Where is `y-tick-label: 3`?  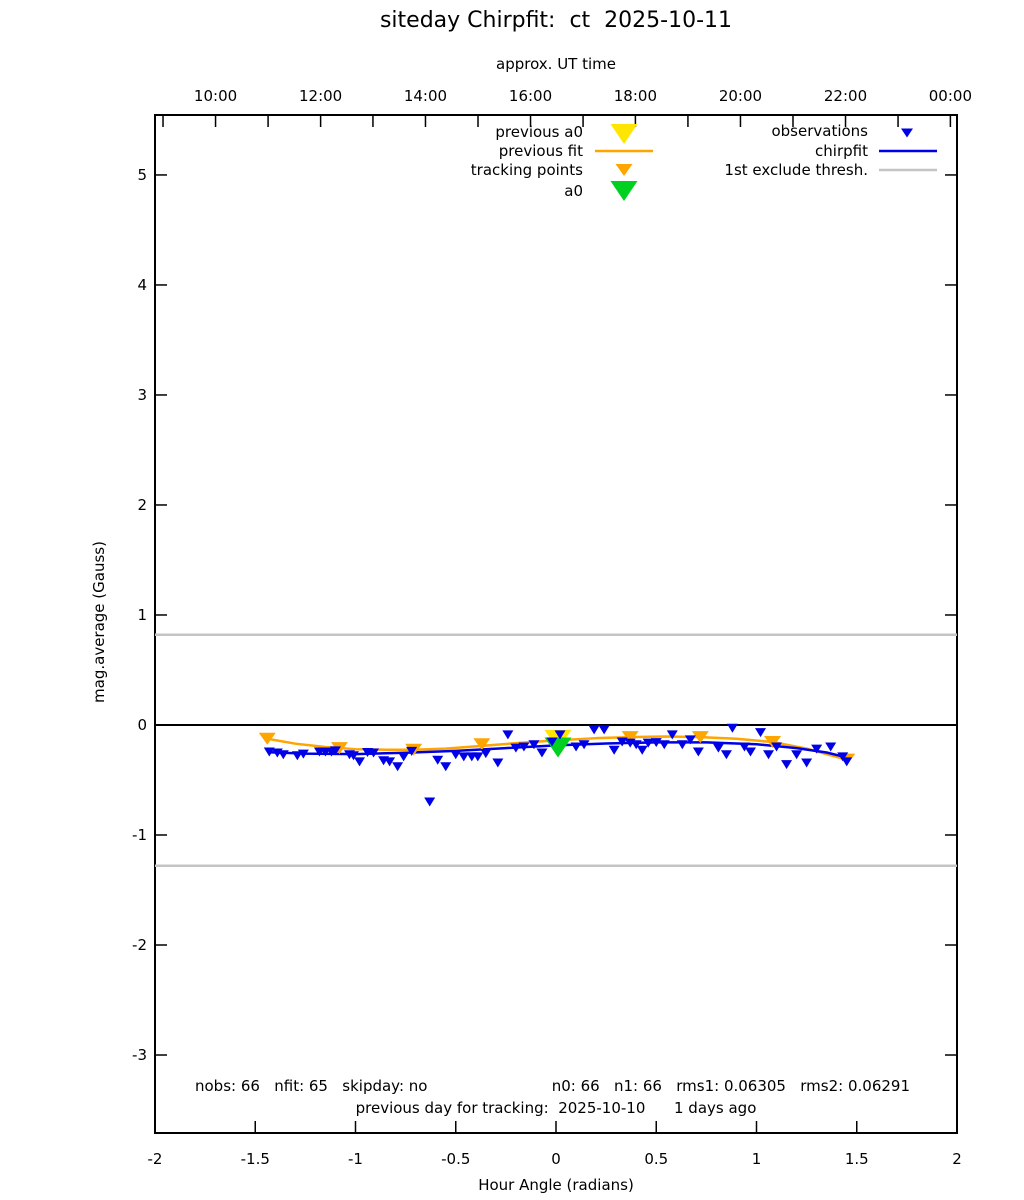 y-tick-label: 3 is located at coordinates (142, 395).